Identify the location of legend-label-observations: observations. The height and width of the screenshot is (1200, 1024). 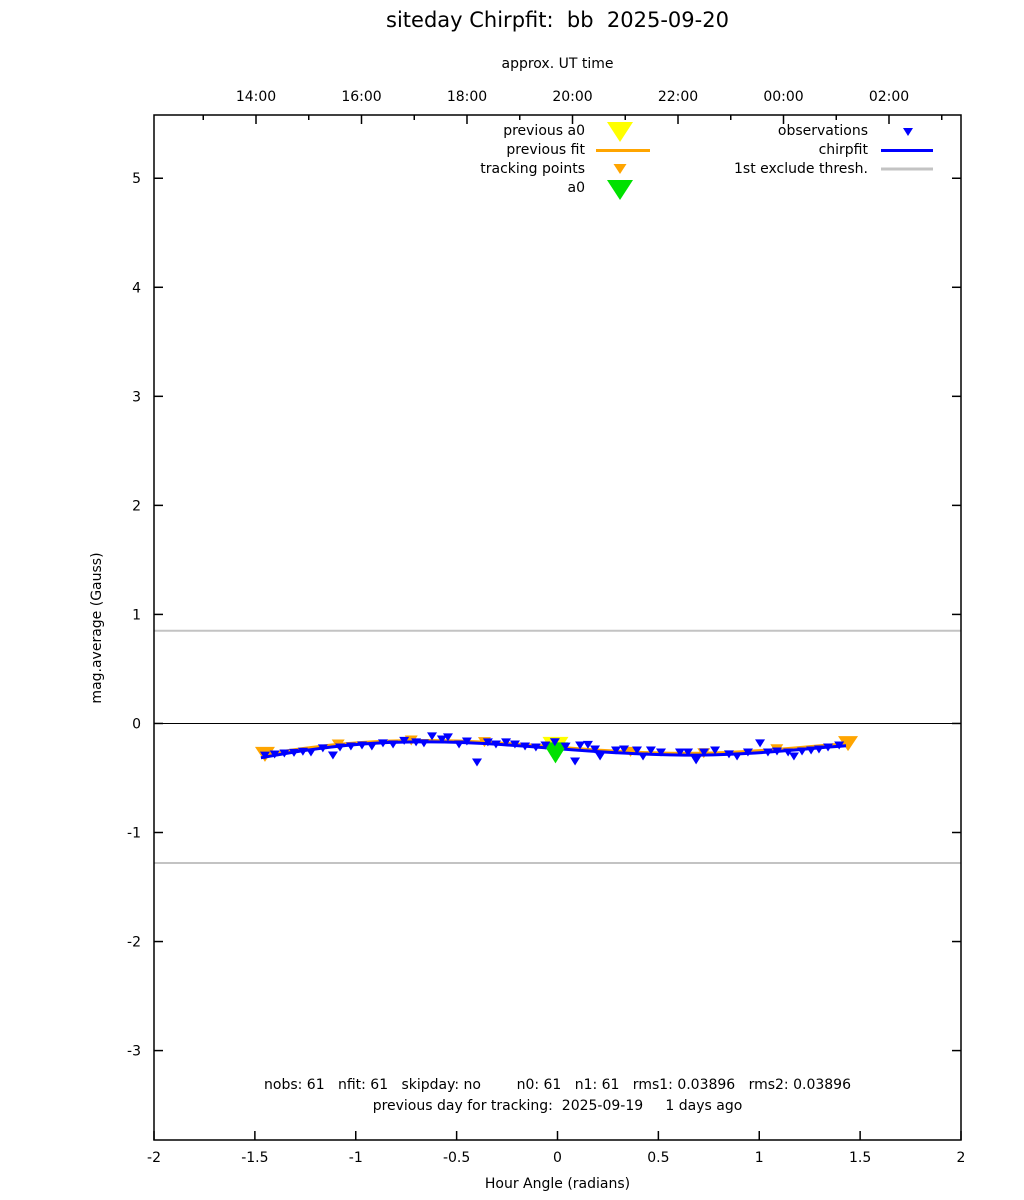
(822, 131).